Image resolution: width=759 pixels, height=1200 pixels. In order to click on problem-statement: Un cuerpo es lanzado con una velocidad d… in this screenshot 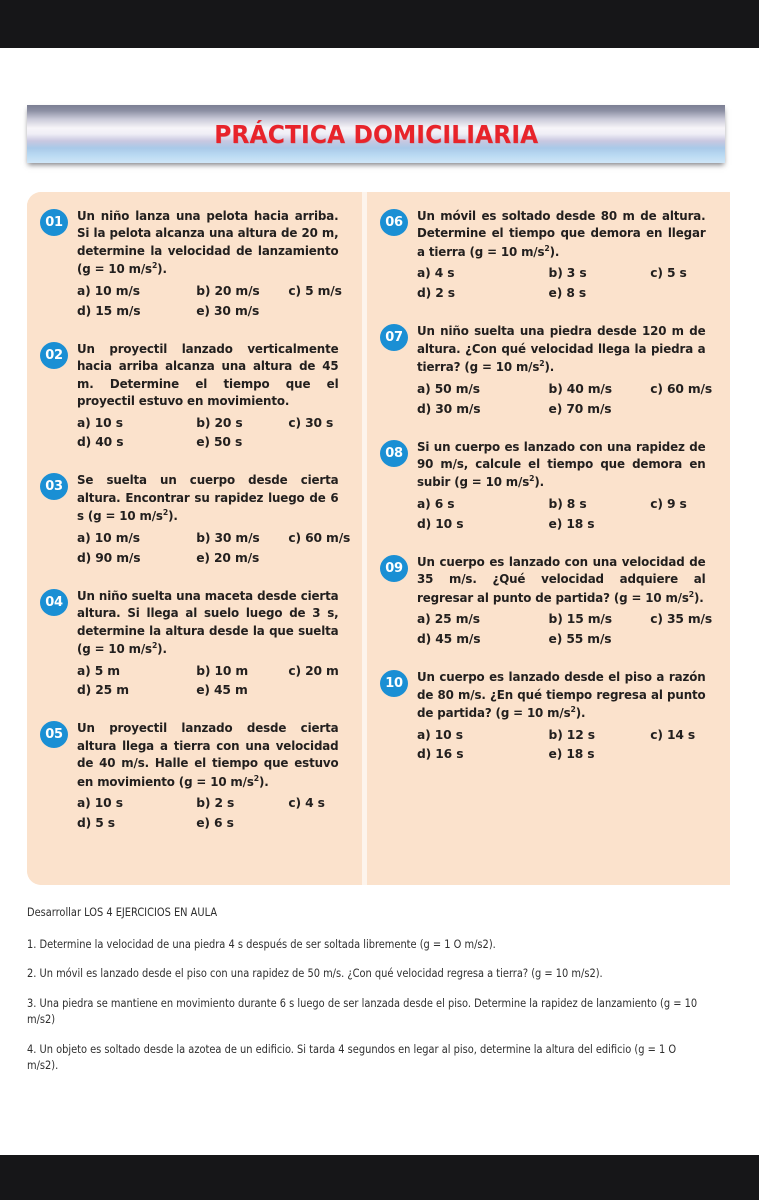, I will do `click(561, 579)`.